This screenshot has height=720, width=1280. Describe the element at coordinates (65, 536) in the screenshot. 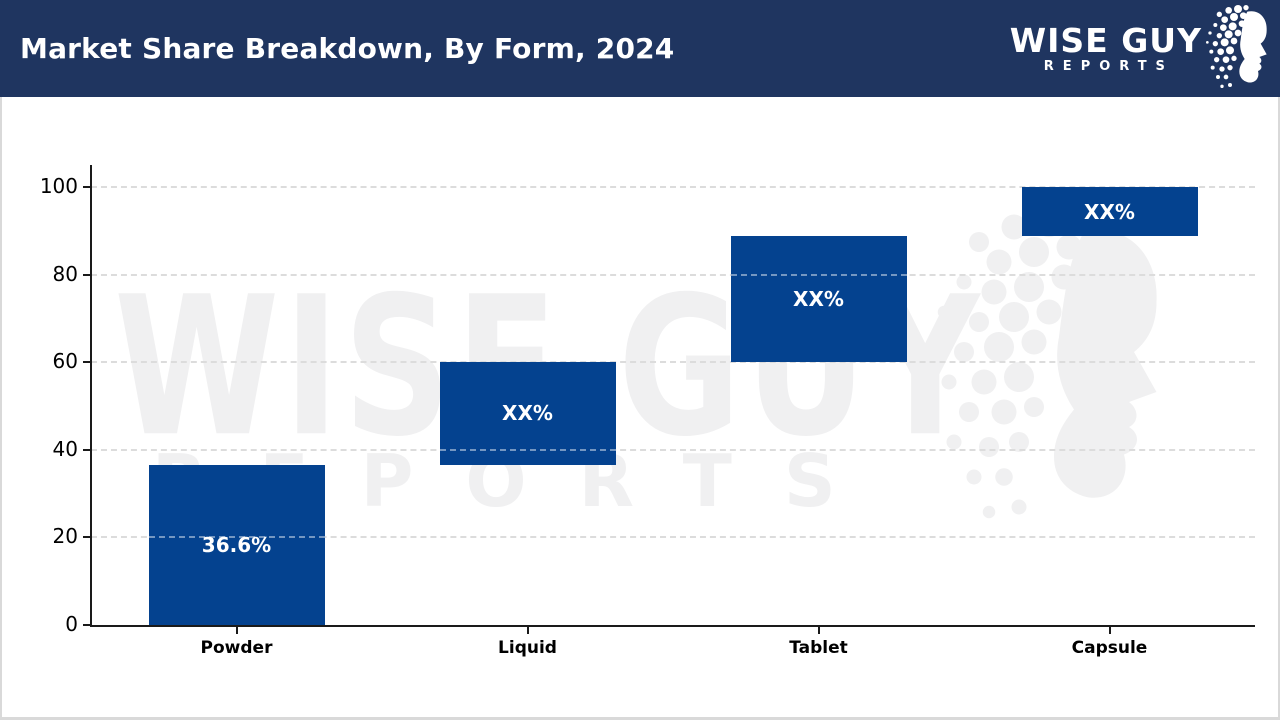

I see `y-tick-label-20: 20` at that location.